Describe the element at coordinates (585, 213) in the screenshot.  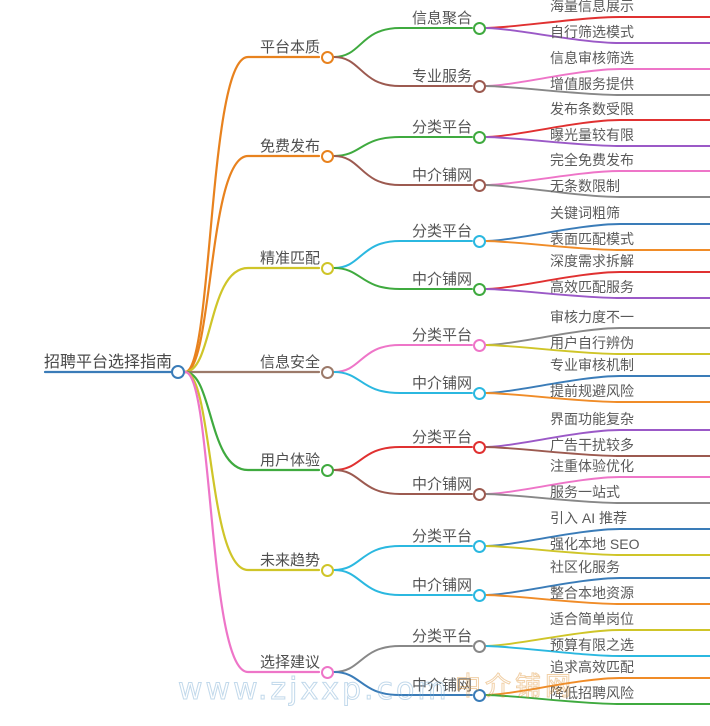
I see `leaf-label-2-0-0: 关键词粗筛` at that location.